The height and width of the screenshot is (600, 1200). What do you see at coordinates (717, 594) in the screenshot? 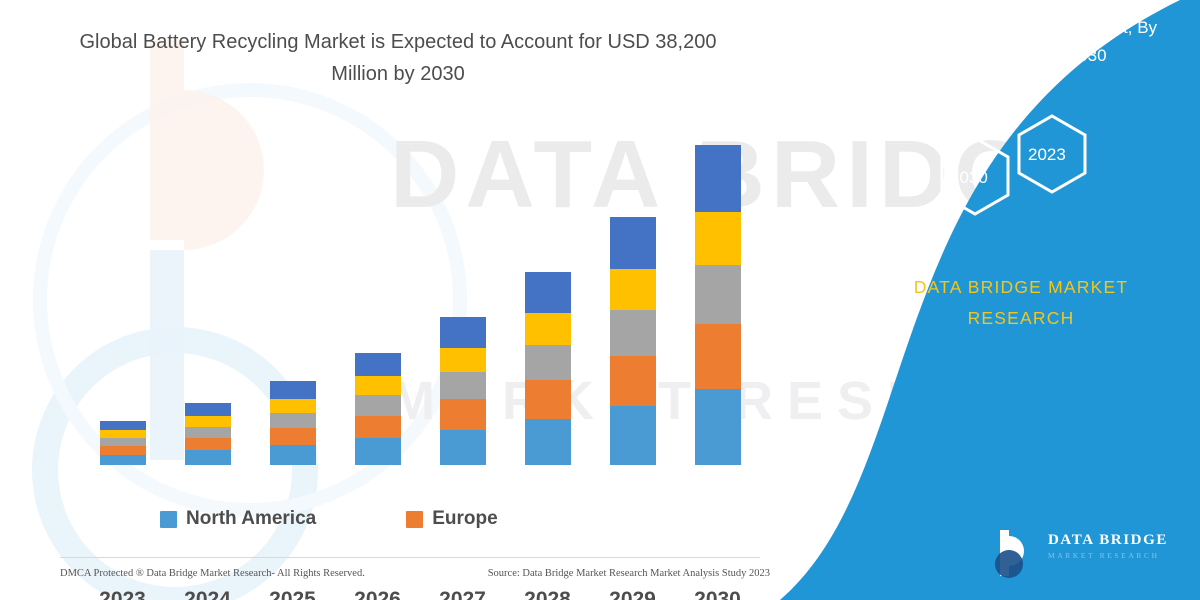
I see `x-axis-tick-label: 2030` at bounding box center [717, 594].